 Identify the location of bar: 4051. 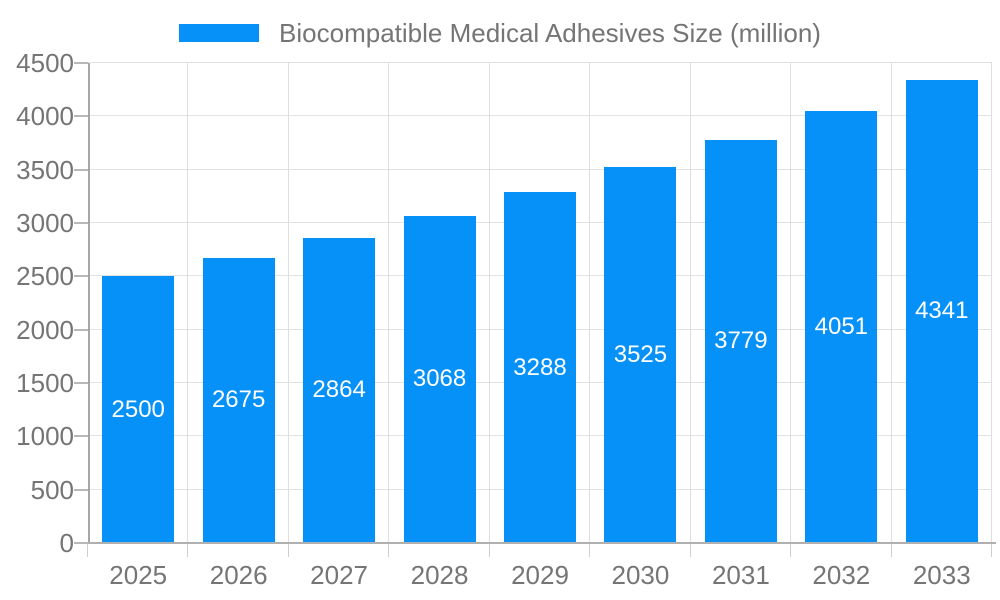
(841, 326).